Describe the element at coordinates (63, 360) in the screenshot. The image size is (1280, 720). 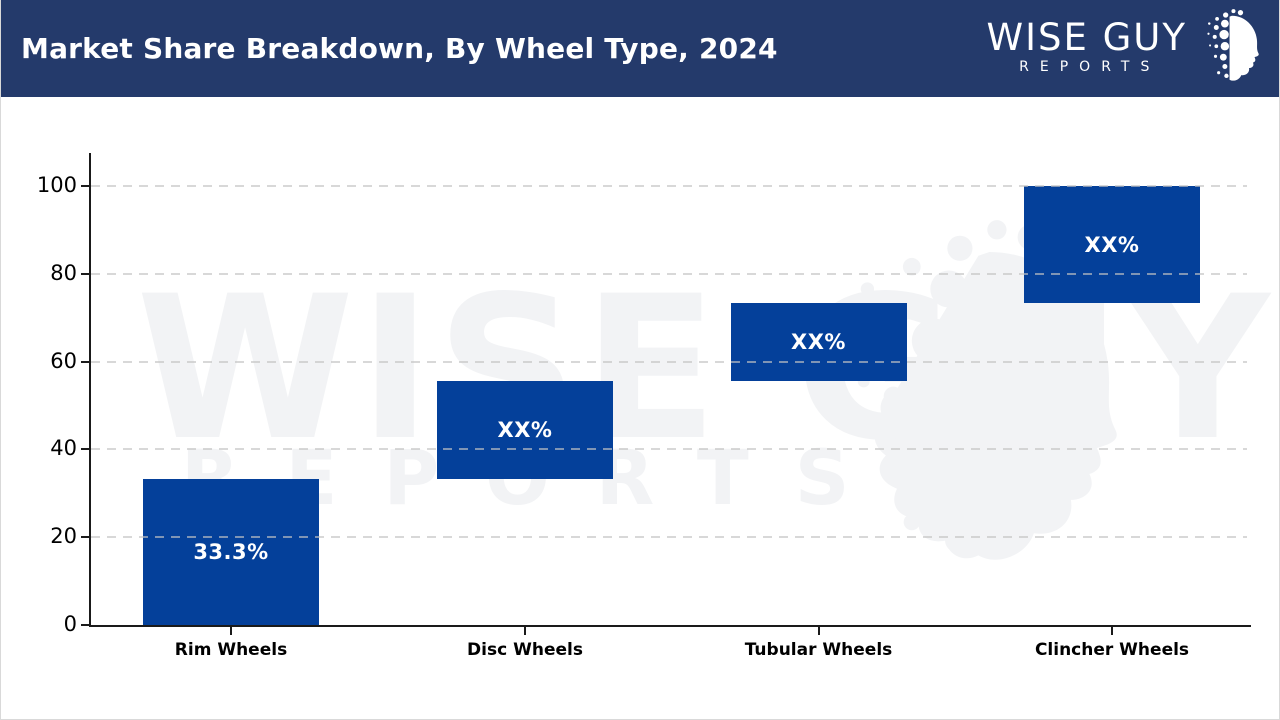
I see `y-tick-label-60: 60` at that location.